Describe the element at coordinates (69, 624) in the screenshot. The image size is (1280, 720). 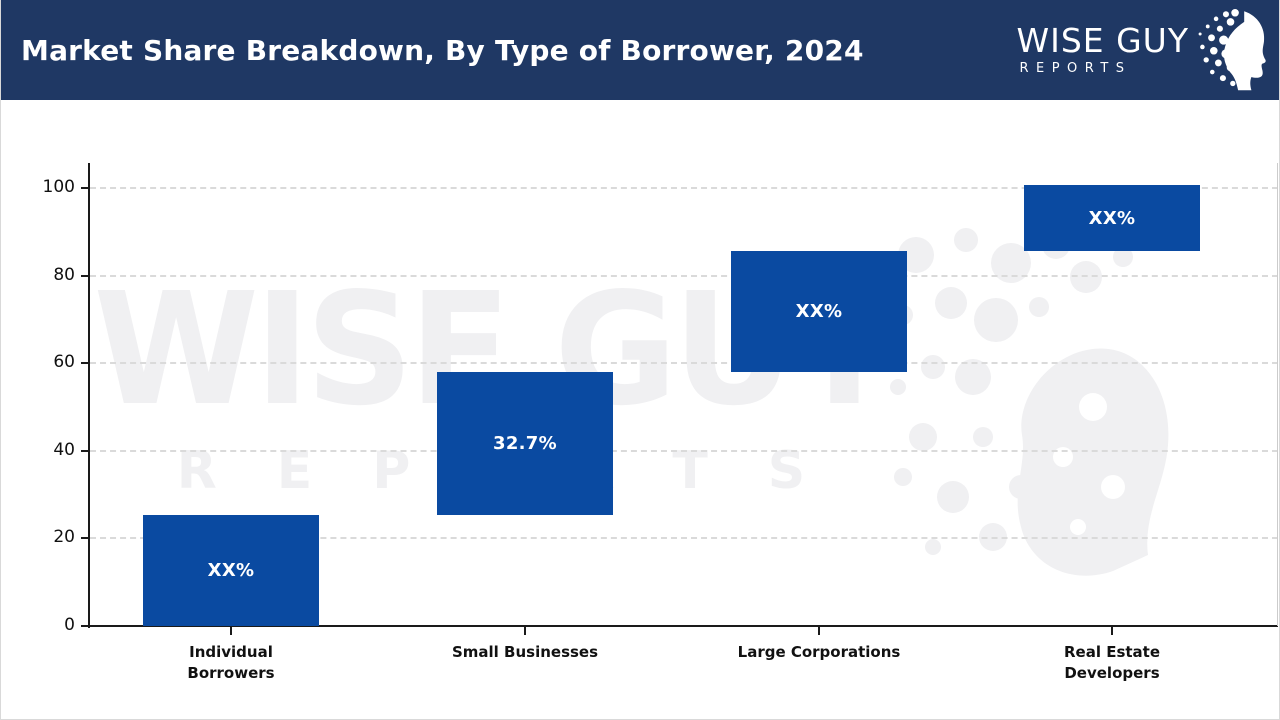
I see `y-tick-label: 0` at that location.